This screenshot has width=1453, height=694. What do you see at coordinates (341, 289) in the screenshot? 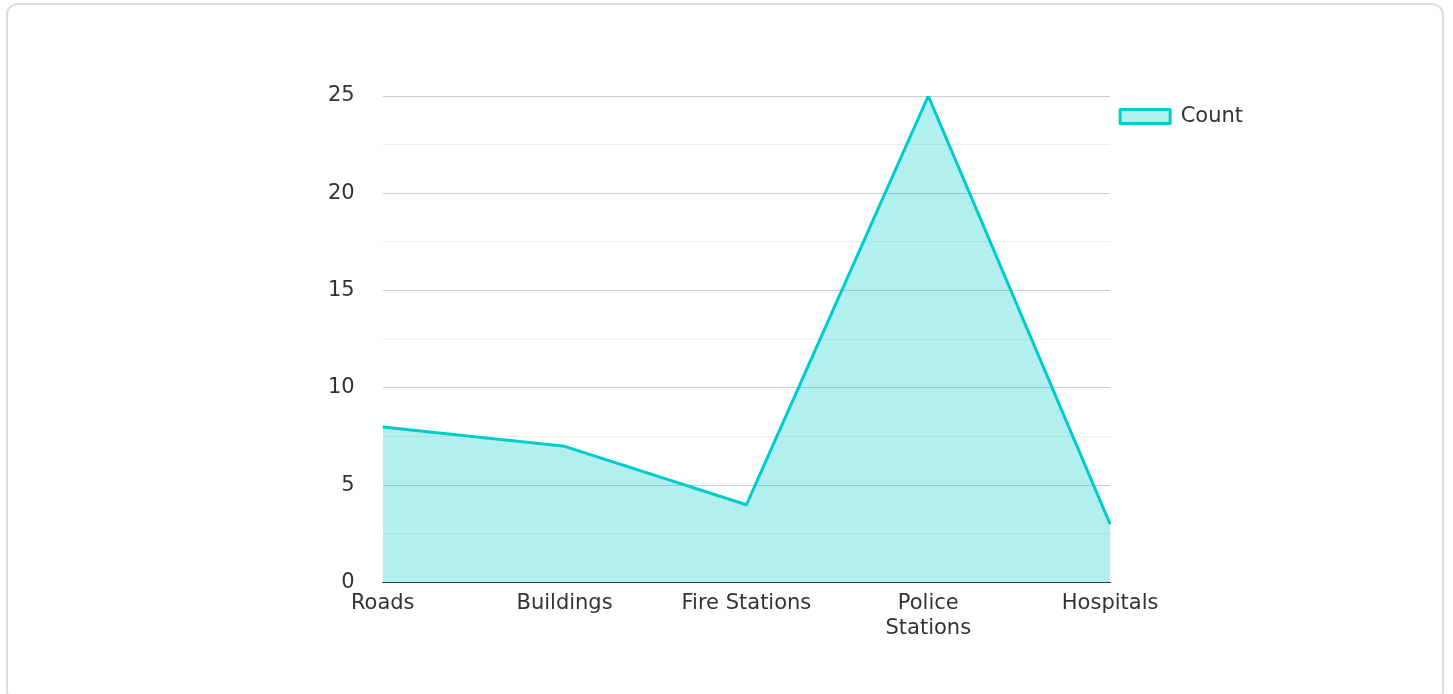
I see `y-tick-label: 15` at bounding box center [341, 289].